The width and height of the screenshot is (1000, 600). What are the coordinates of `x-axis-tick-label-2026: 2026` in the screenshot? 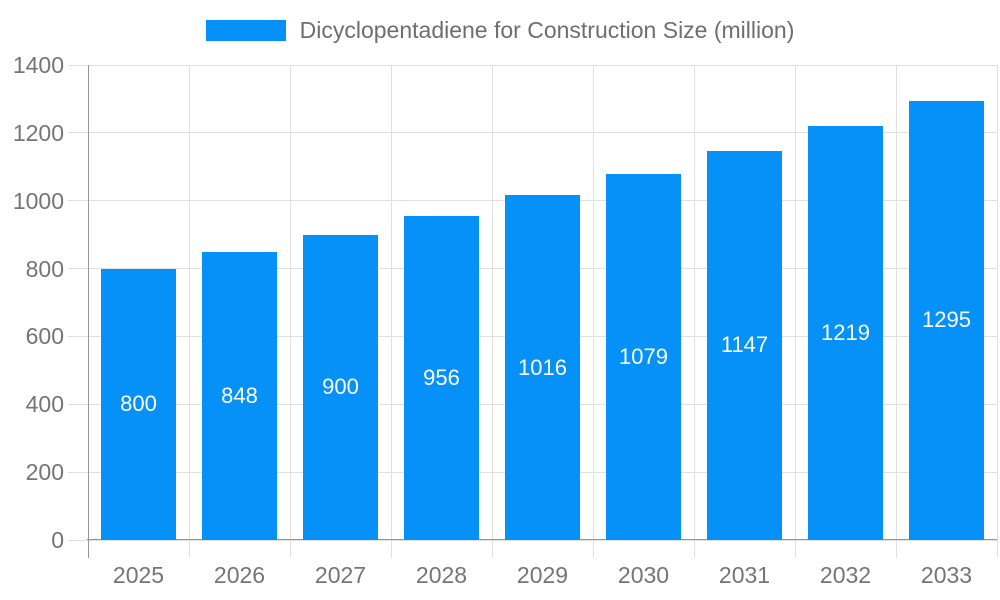 It's located at (239, 575).